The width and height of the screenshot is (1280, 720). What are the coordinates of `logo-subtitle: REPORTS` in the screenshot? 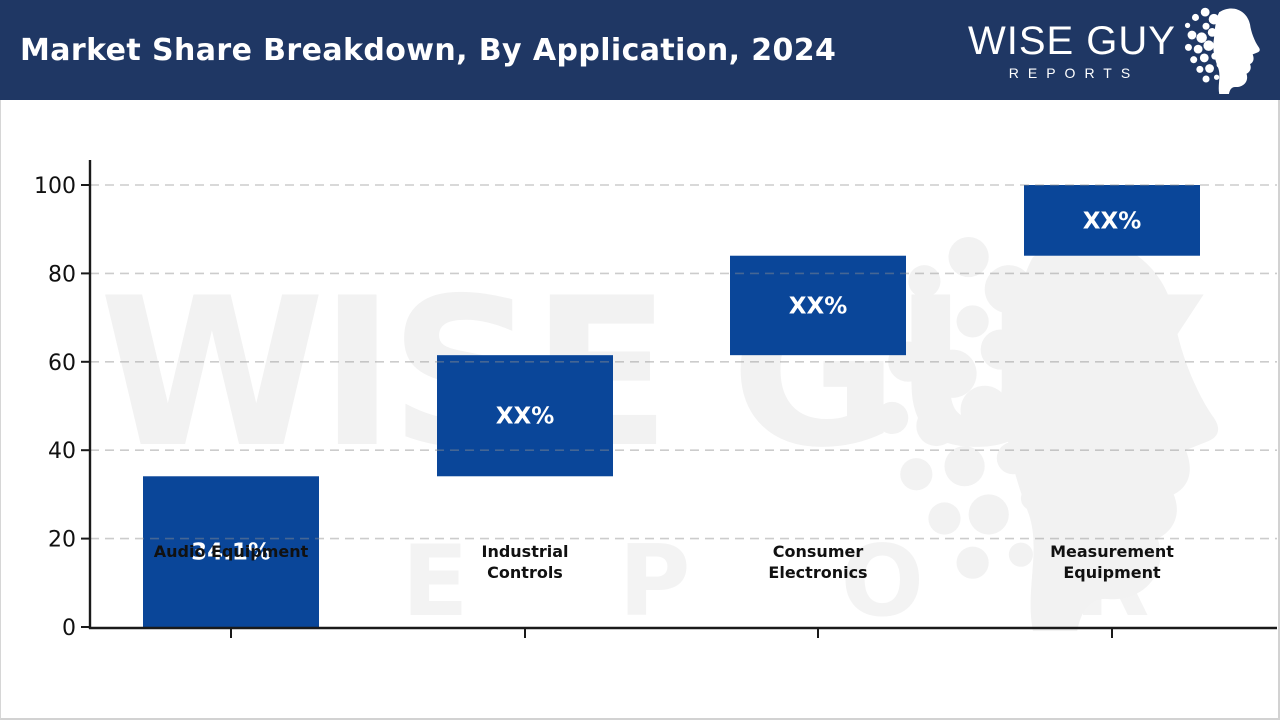 It's located at (1074, 72).